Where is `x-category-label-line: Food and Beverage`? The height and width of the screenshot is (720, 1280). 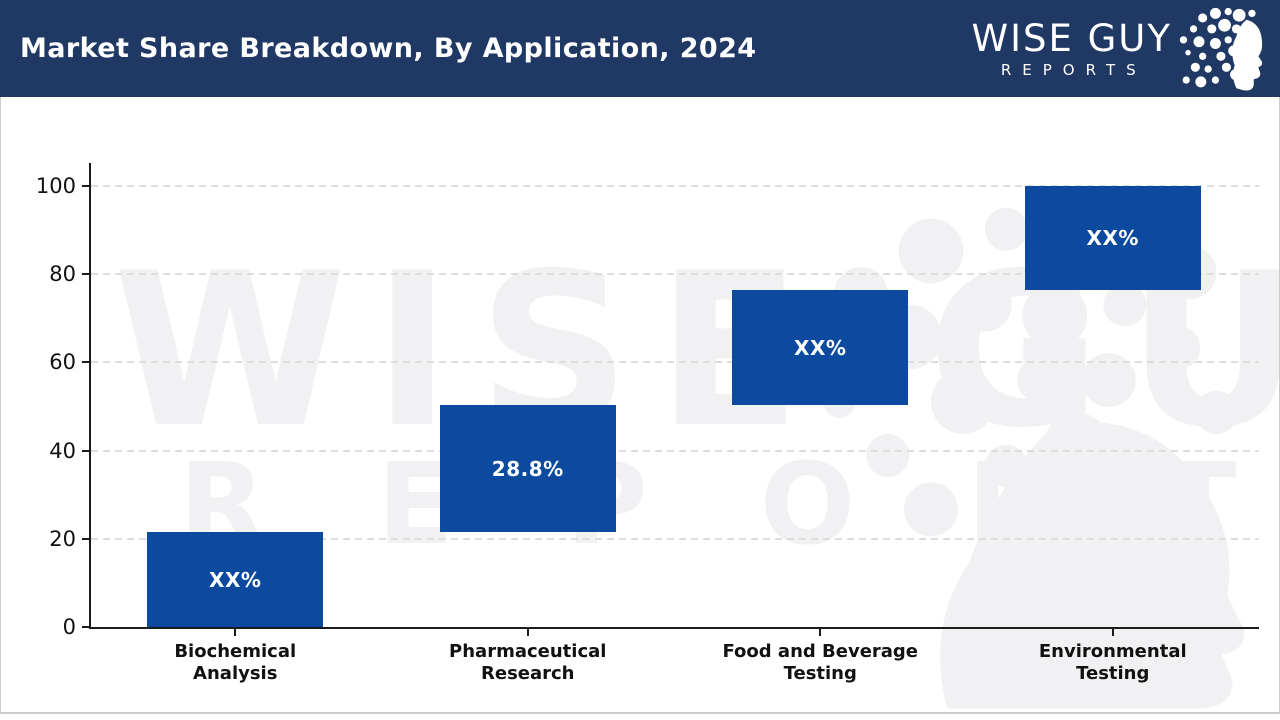
x-category-label-line: Food and Beverage is located at coordinates (820, 651).